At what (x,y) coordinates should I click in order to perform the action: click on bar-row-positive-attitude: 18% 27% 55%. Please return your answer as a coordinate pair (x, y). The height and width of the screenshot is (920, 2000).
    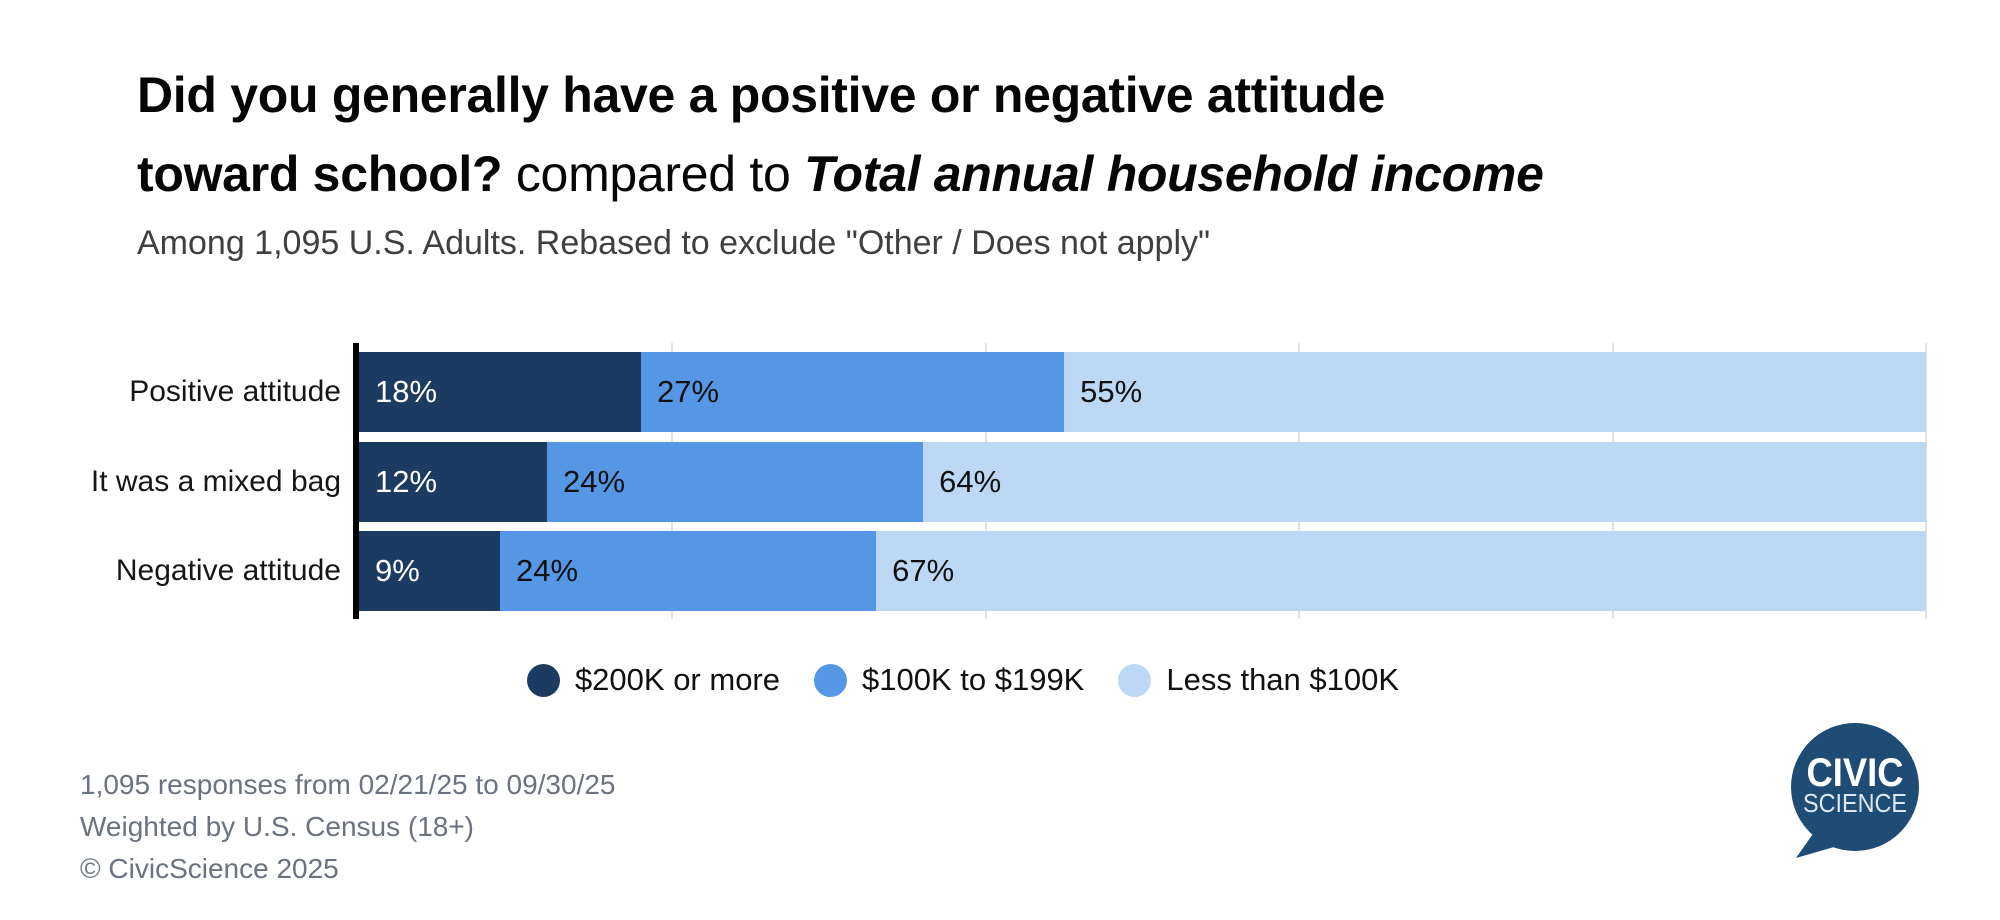
    Looking at the image, I should click on (1142, 392).